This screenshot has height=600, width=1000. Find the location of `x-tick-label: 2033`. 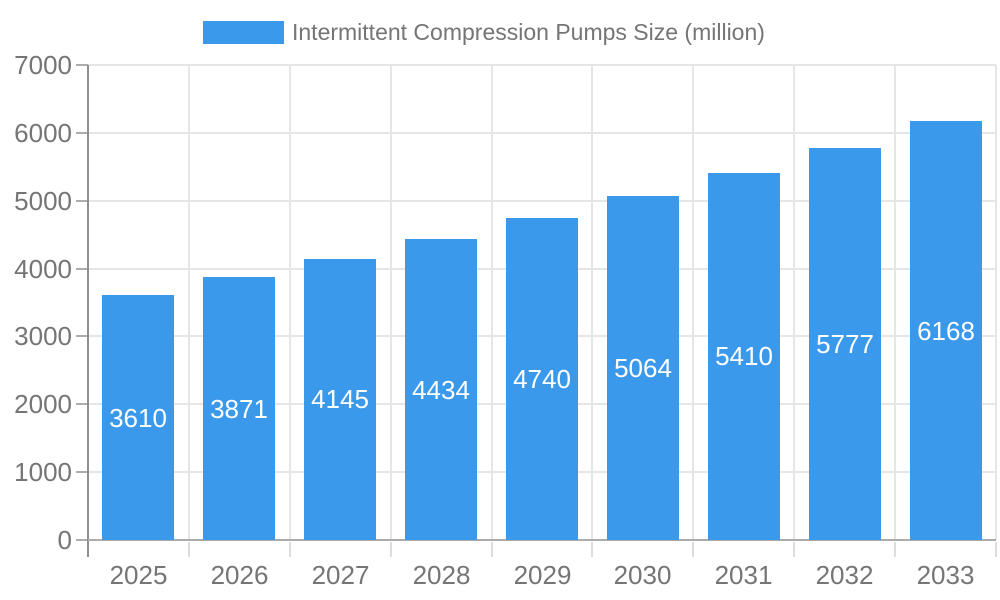

x-tick-label: 2033 is located at coordinates (945, 575).